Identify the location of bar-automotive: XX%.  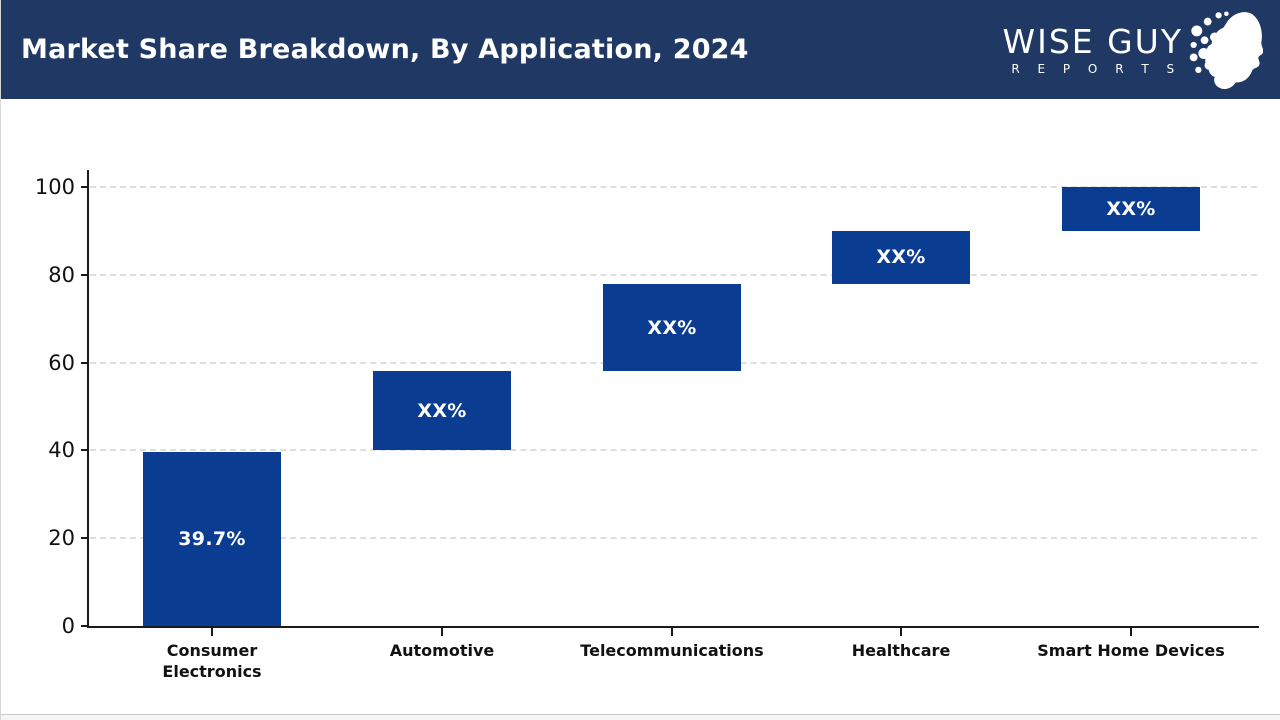
(442, 411).